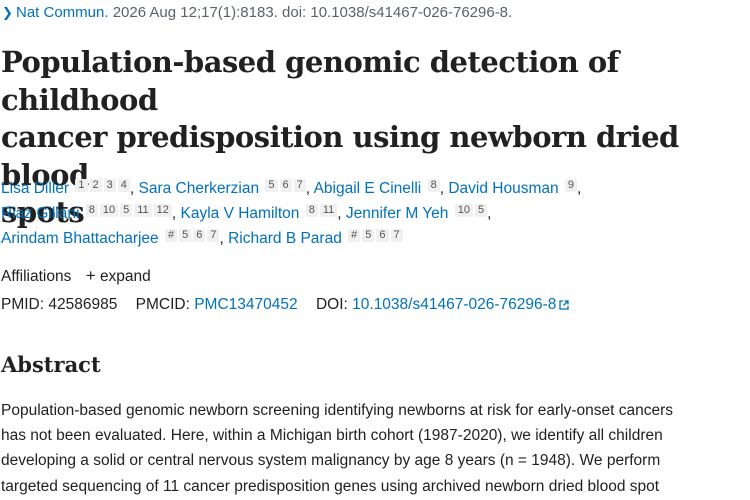 The height and width of the screenshot is (500, 750). I want to click on abstract-heading: Abstract, so click(51, 364).